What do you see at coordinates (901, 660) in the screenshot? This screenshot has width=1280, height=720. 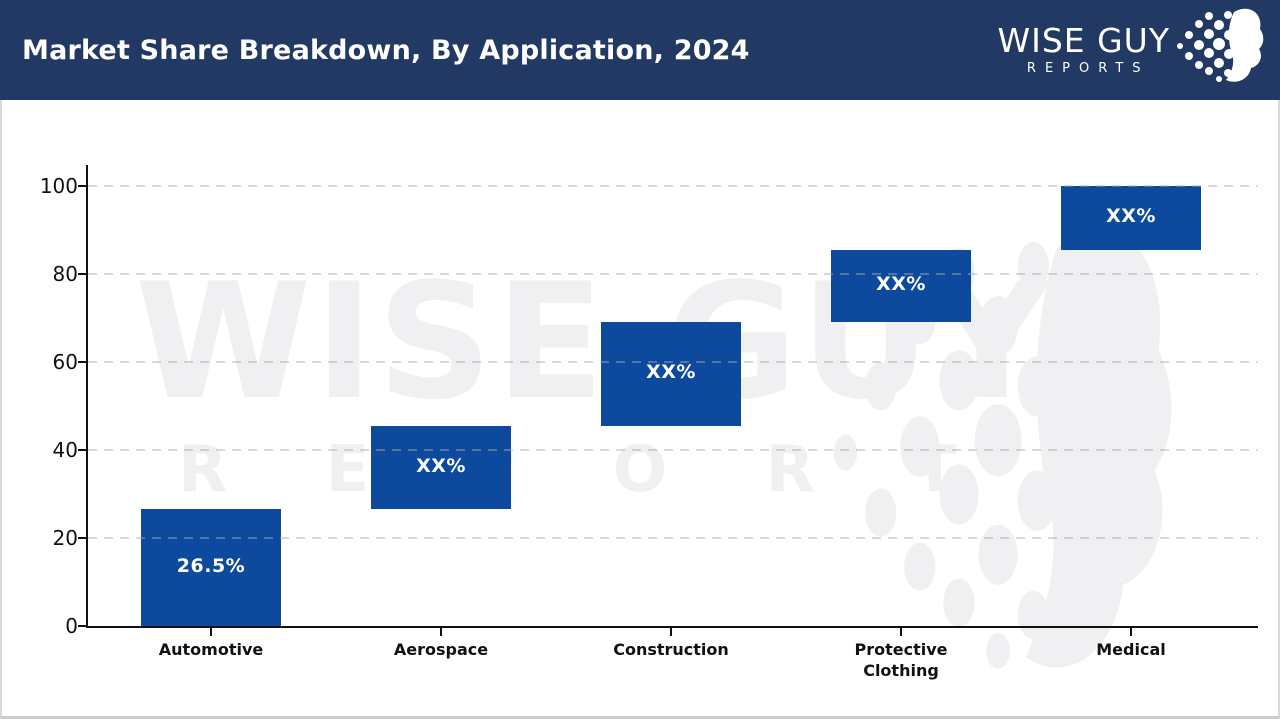 I see `x-category-label: Protective Clothing` at bounding box center [901, 660].